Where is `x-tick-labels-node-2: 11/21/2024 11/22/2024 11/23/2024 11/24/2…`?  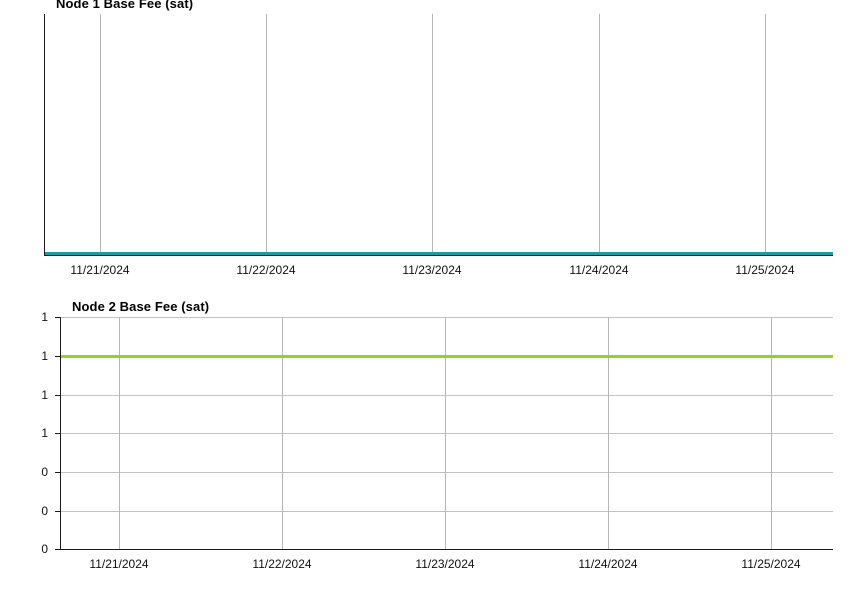 x-tick-labels-node-2: 11/21/2024 11/22/2024 11/23/2024 11/24/2… is located at coordinates (430, 566).